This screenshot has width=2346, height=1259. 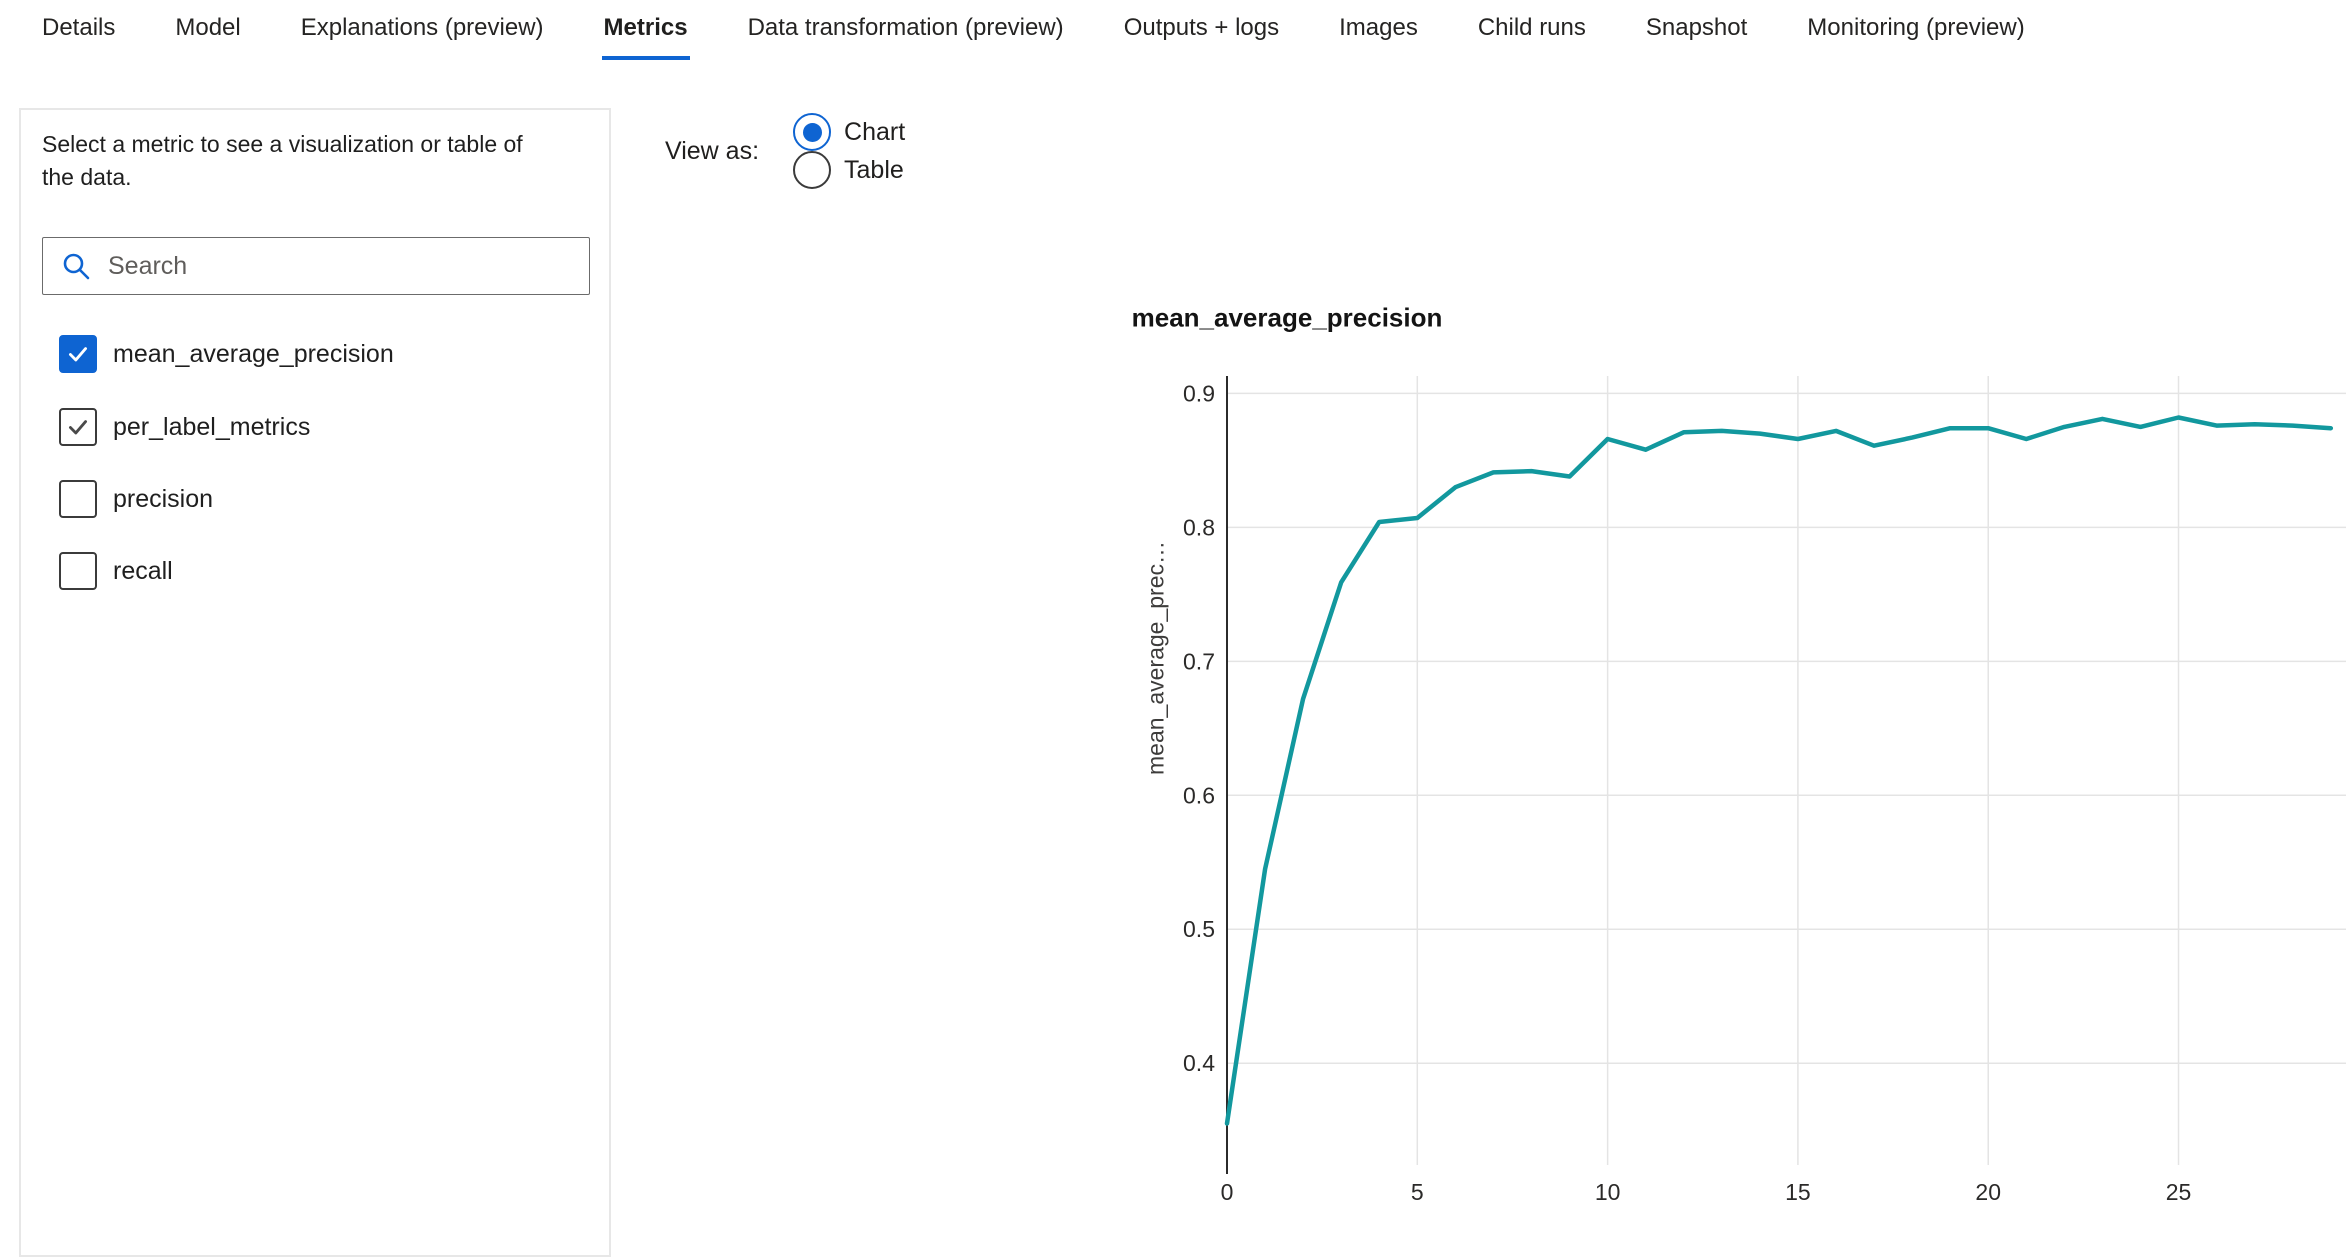 I want to click on x-tick-label: 10, so click(x=1608, y=1192).